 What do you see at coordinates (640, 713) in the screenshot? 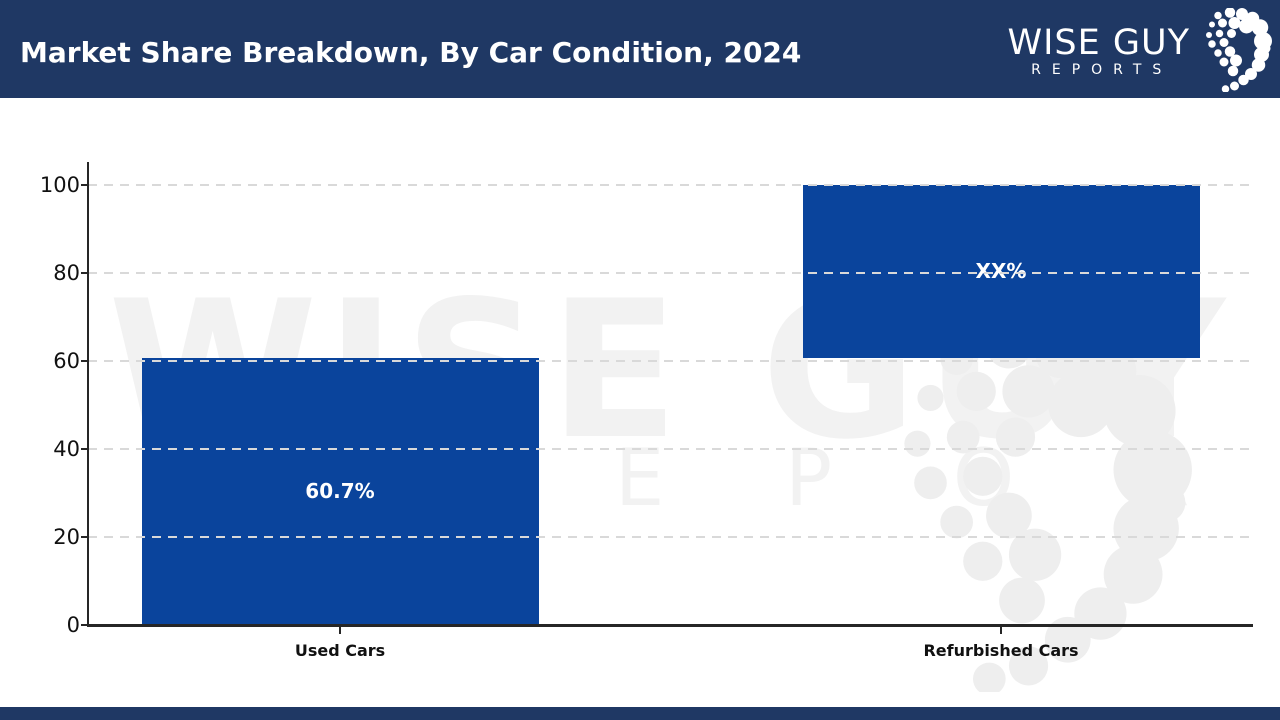
I see `footer-bar` at bounding box center [640, 713].